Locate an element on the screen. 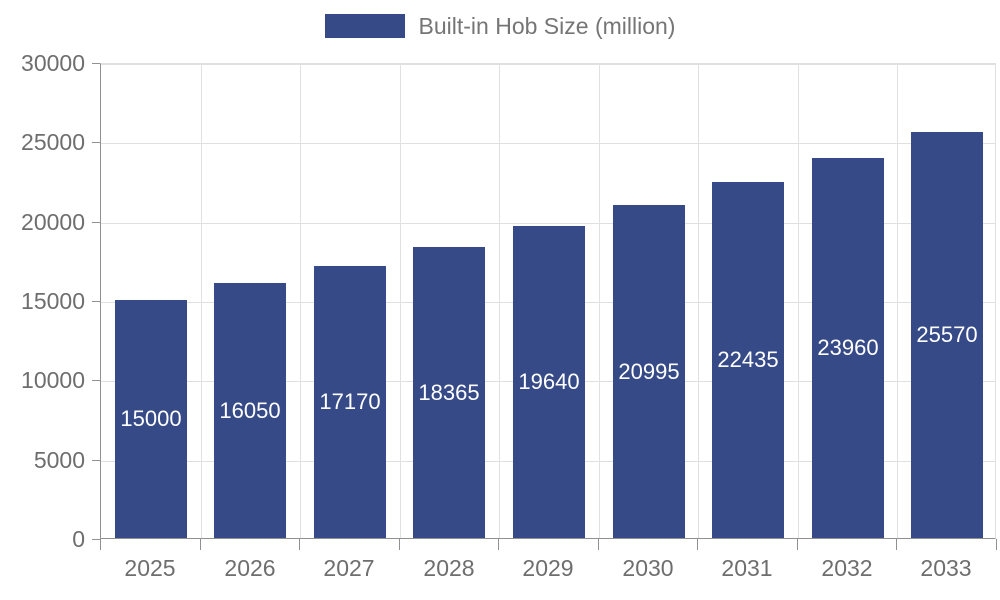 The height and width of the screenshot is (600, 1000). y-axis-label: 20000 is located at coordinates (53, 222).